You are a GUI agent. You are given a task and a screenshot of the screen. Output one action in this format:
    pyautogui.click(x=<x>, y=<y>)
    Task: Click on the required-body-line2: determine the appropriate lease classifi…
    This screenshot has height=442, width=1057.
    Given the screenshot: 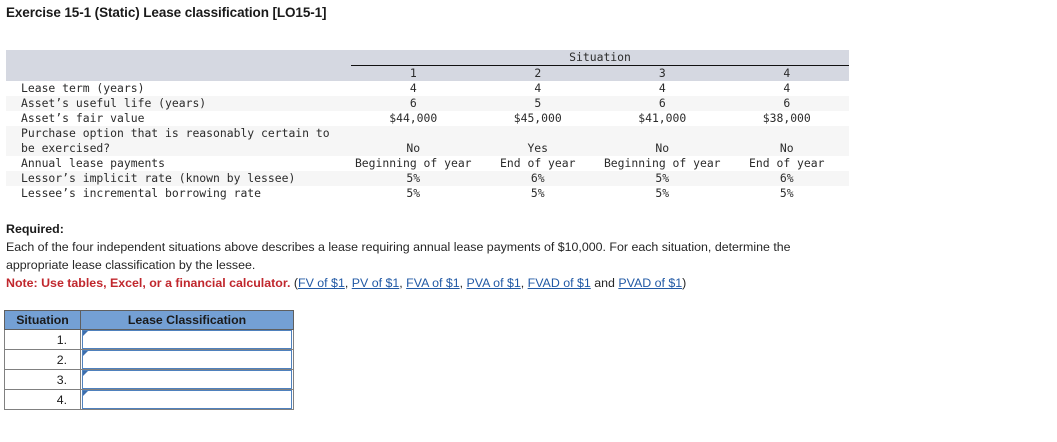 What is the action you would take?
    pyautogui.click(x=398, y=256)
    